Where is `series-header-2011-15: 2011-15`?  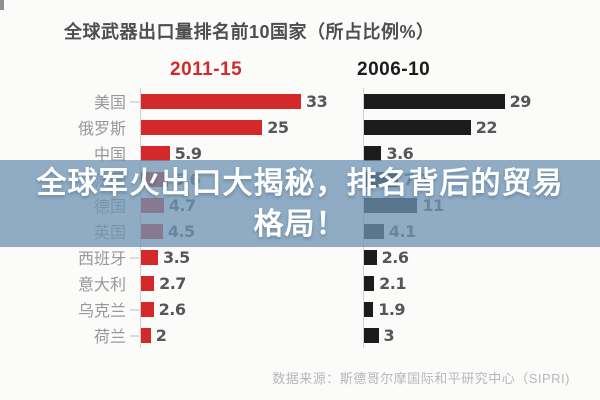
series-header-2011-15: 2011-15 is located at coordinates (206, 69).